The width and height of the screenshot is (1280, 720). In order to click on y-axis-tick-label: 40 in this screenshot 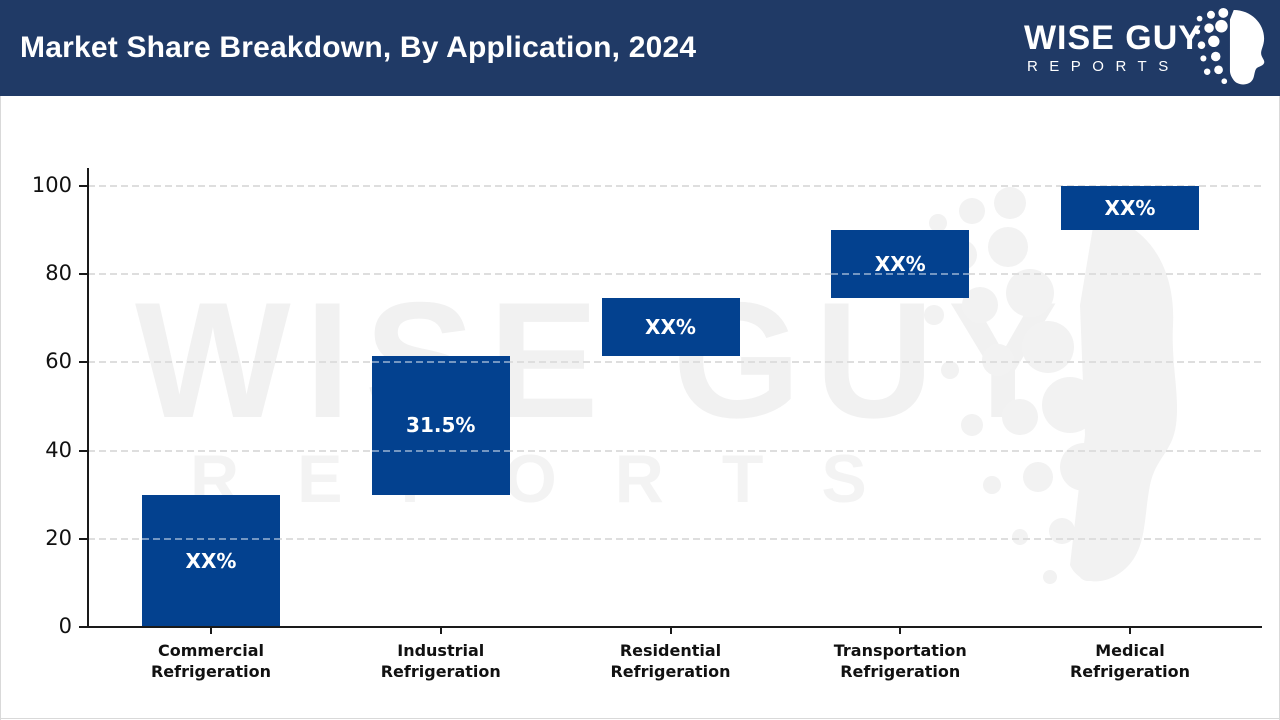, I will do `click(58, 449)`.